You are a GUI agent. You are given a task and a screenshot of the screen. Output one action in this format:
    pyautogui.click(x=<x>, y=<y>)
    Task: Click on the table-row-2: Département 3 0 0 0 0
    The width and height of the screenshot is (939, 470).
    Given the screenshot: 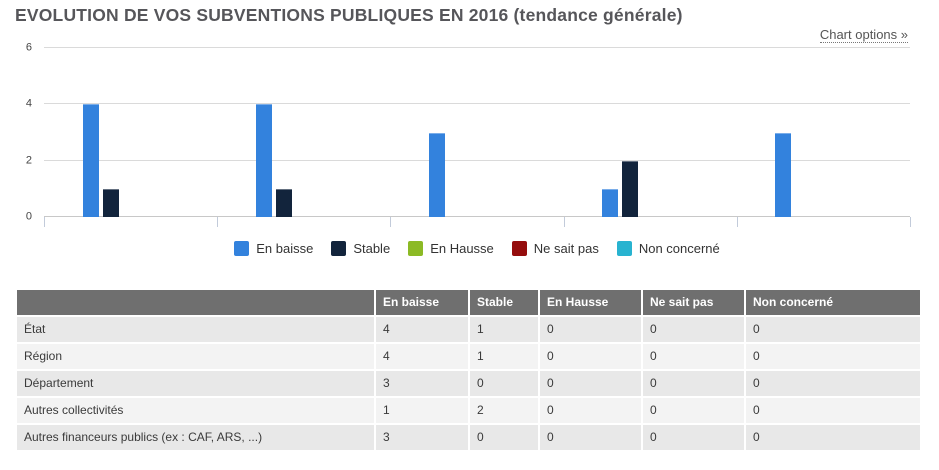 What is the action you would take?
    pyautogui.click(x=468, y=383)
    